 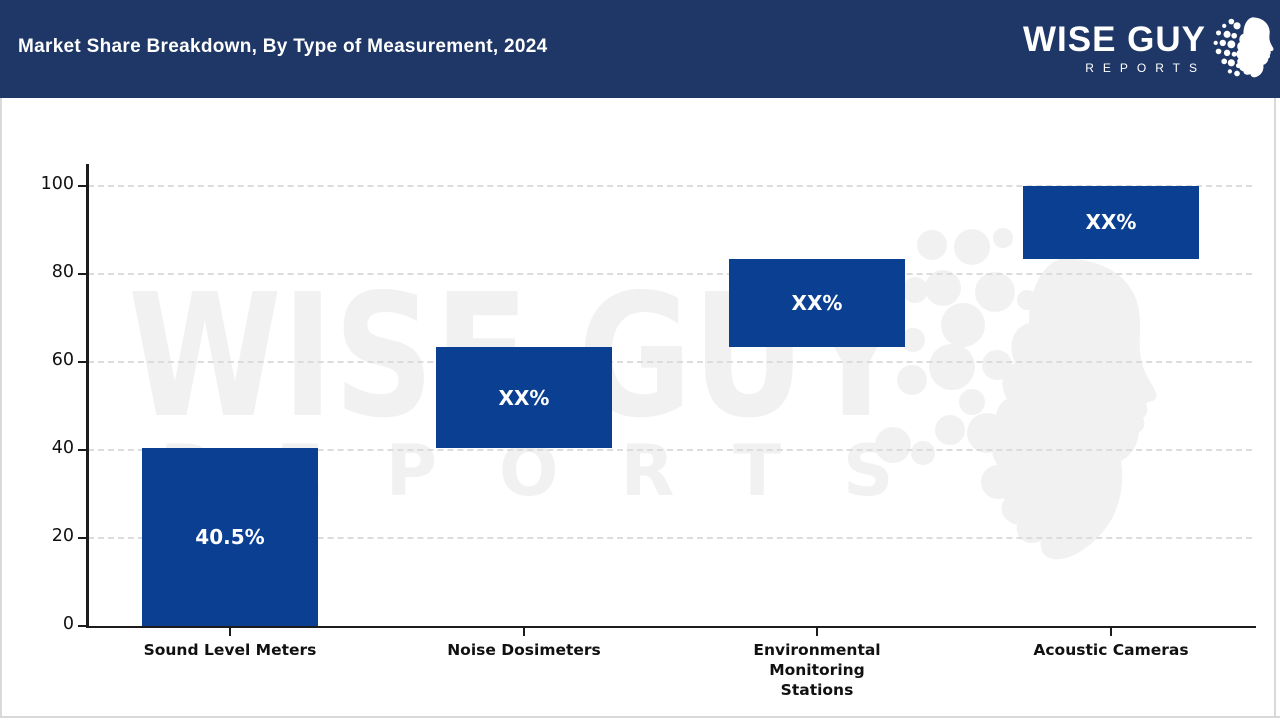 I want to click on left-border, so click(x=1, y=408).